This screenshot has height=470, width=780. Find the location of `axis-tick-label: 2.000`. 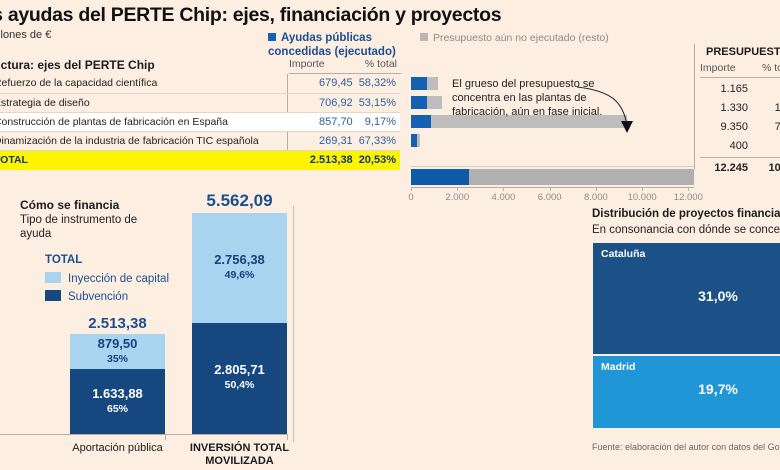

axis-tick-label: 2.000 is located at coordinates (457, 197).